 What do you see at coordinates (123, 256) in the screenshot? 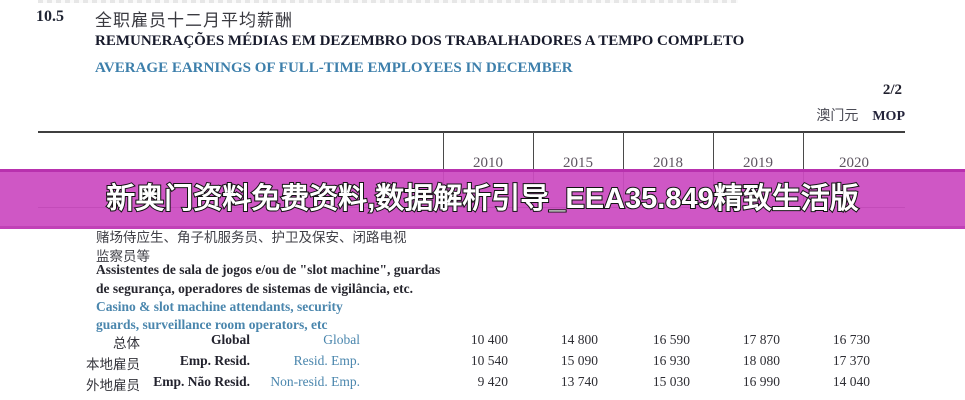
I see `occupation-zh-line2: 监察员等` at bounding box center [123, 256].